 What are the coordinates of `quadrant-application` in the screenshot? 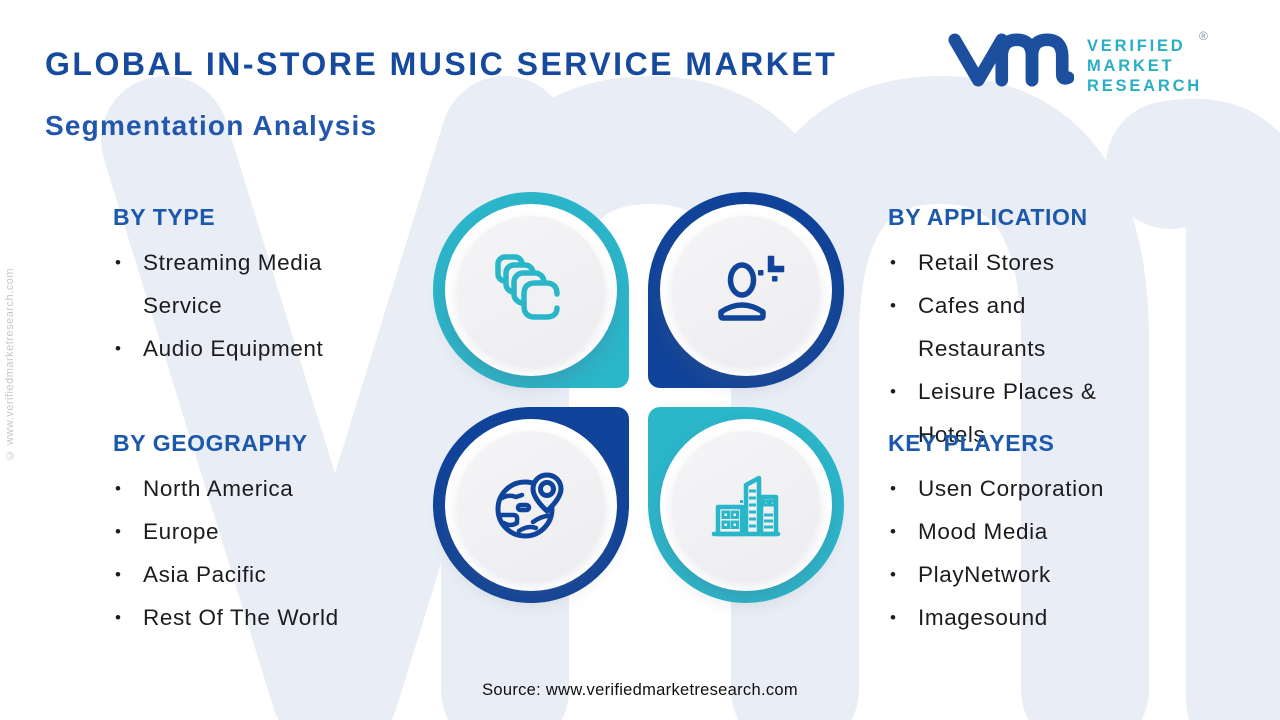 It's located at (746, 290).